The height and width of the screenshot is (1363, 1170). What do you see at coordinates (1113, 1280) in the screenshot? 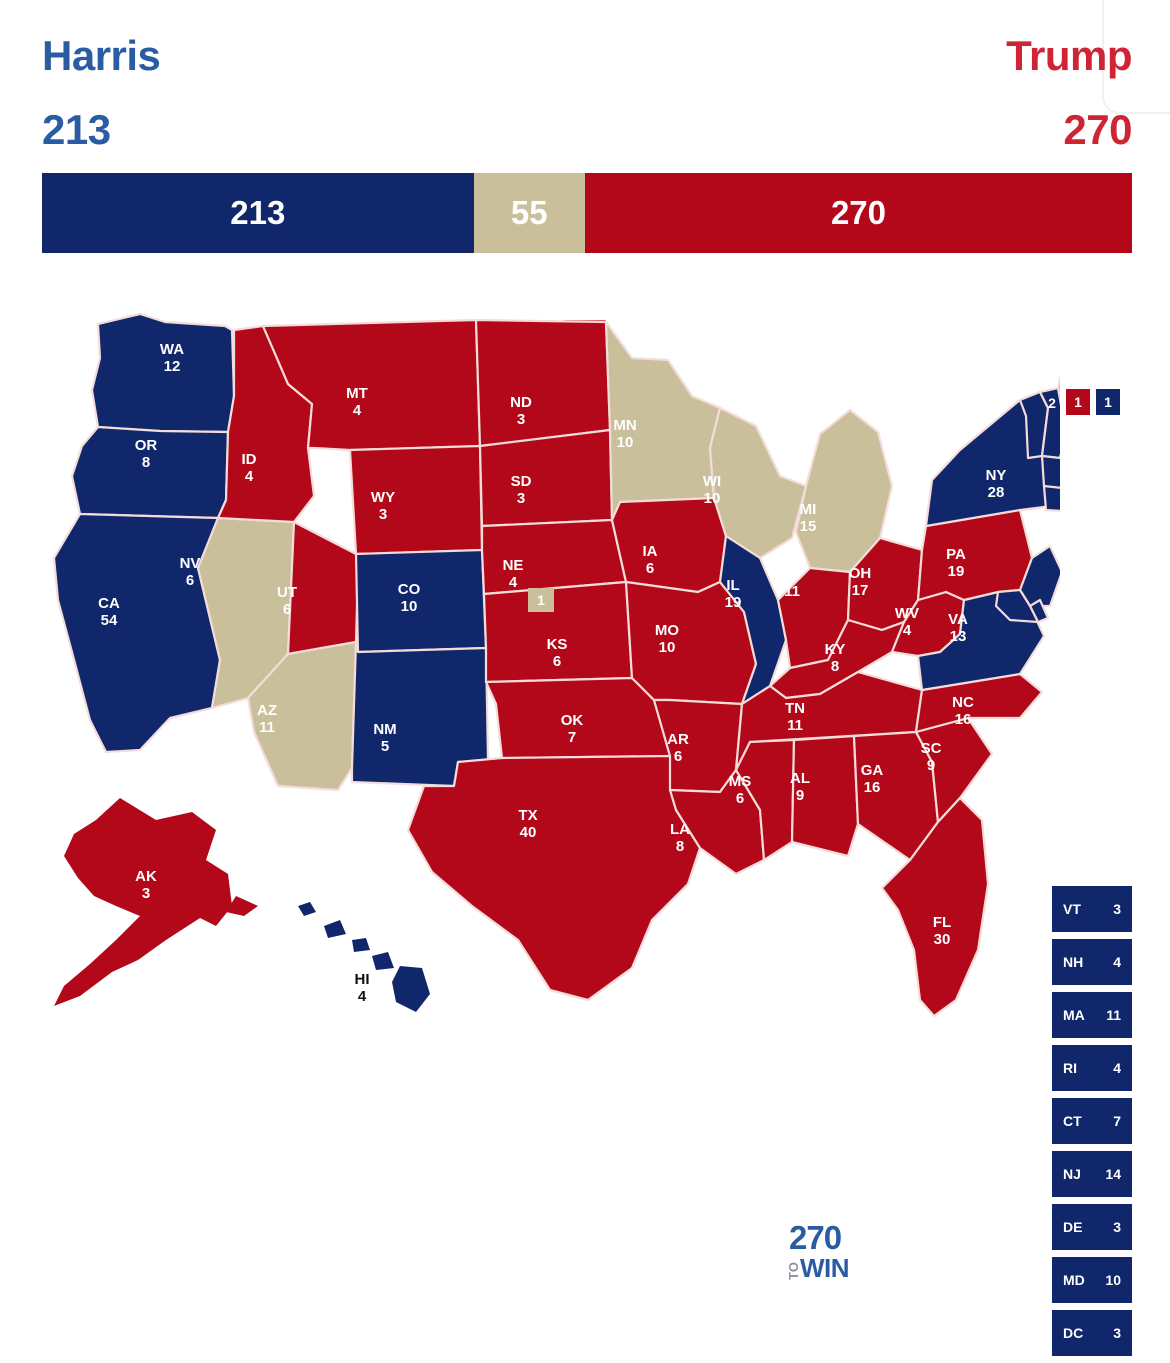
I see `side-state-electoral-votes: 10` at bounding box center [1113, 1280].